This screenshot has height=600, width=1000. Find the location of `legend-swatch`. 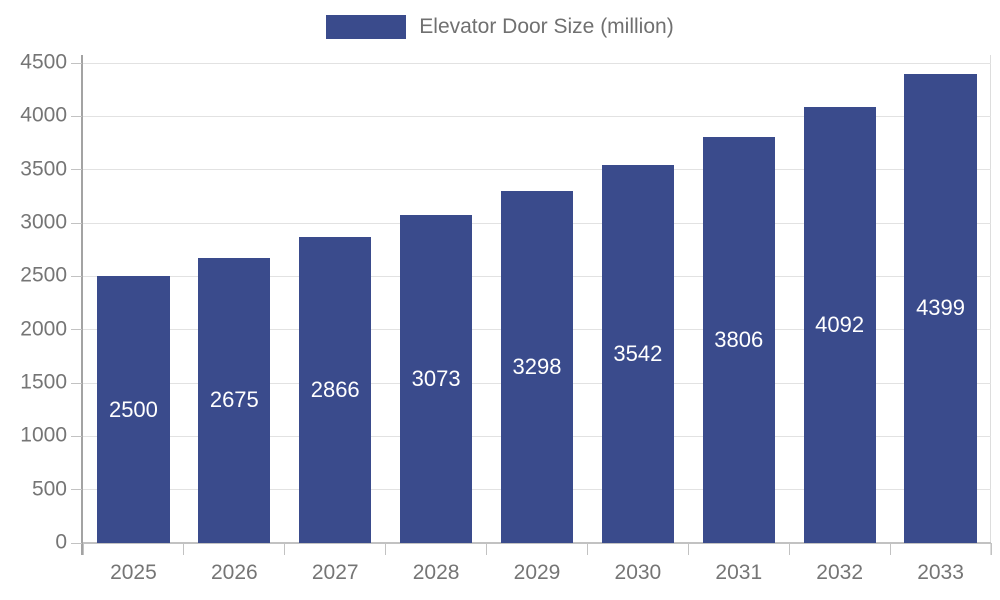

legend-swatch is located at coordinates (366, 27).